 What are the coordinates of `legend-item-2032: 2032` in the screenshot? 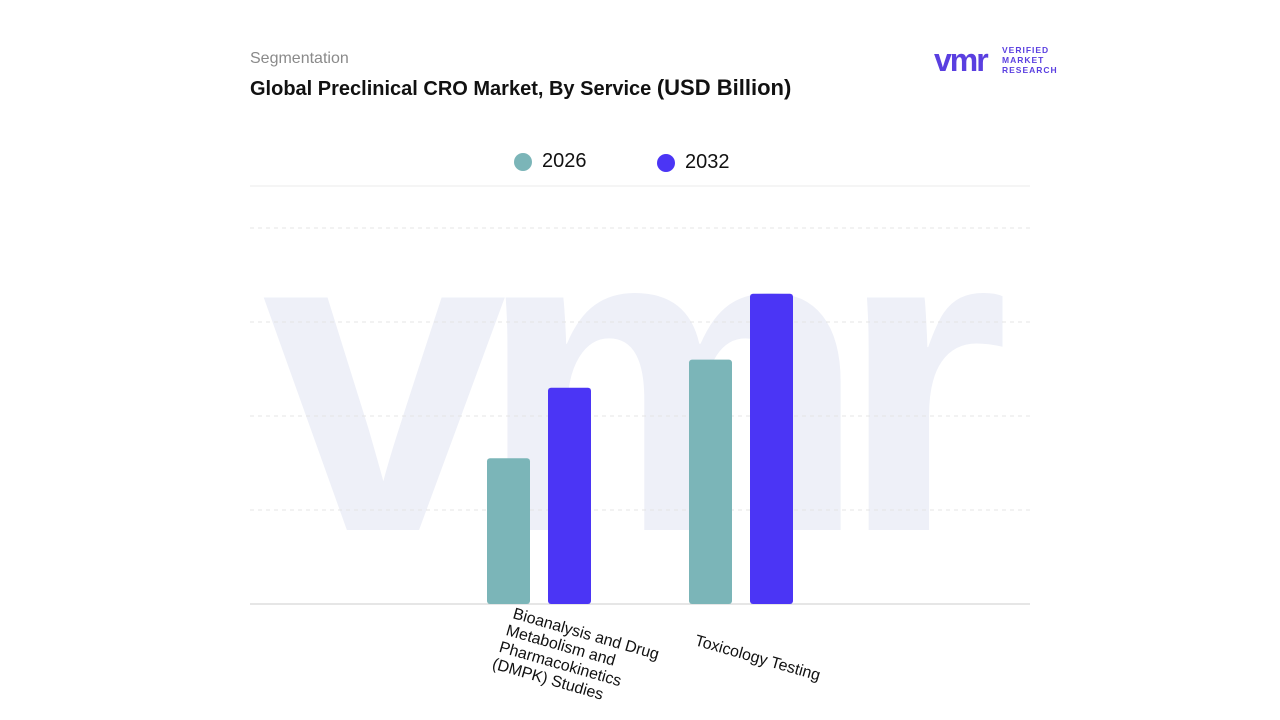 It's located at (693, 162).